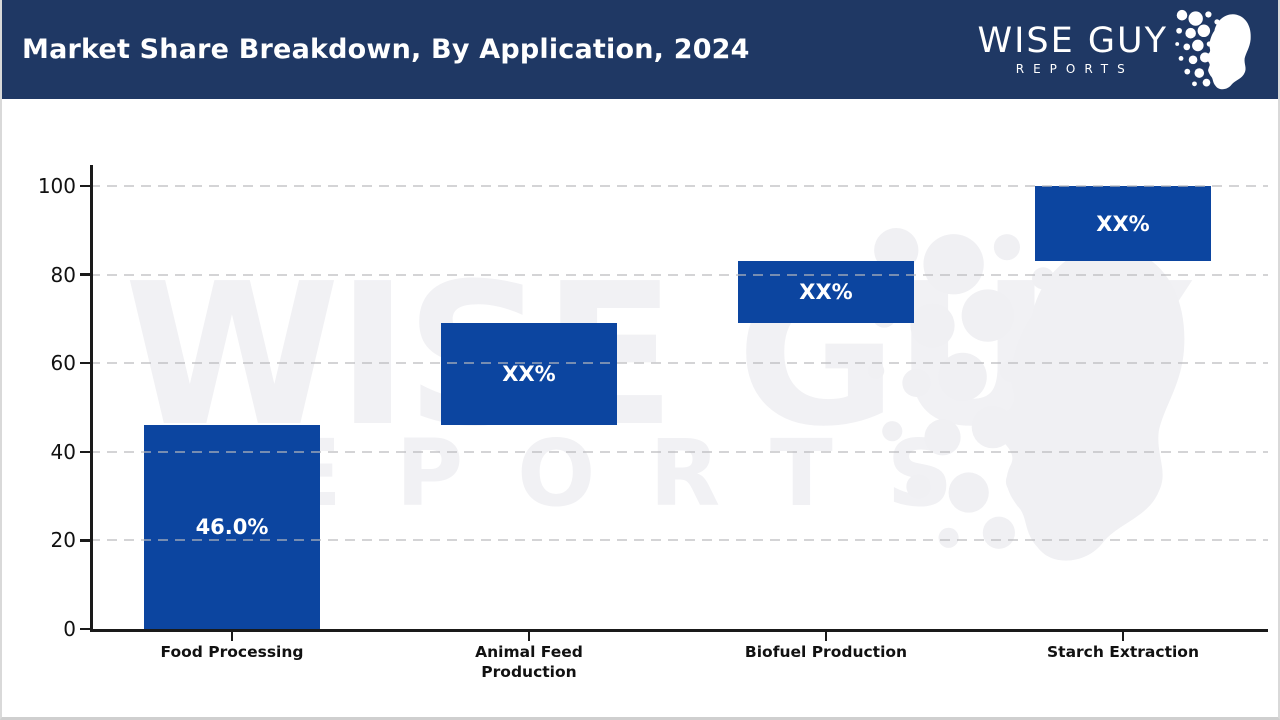  I want to click on y-tick-label-80: 80, so click(63, 274).